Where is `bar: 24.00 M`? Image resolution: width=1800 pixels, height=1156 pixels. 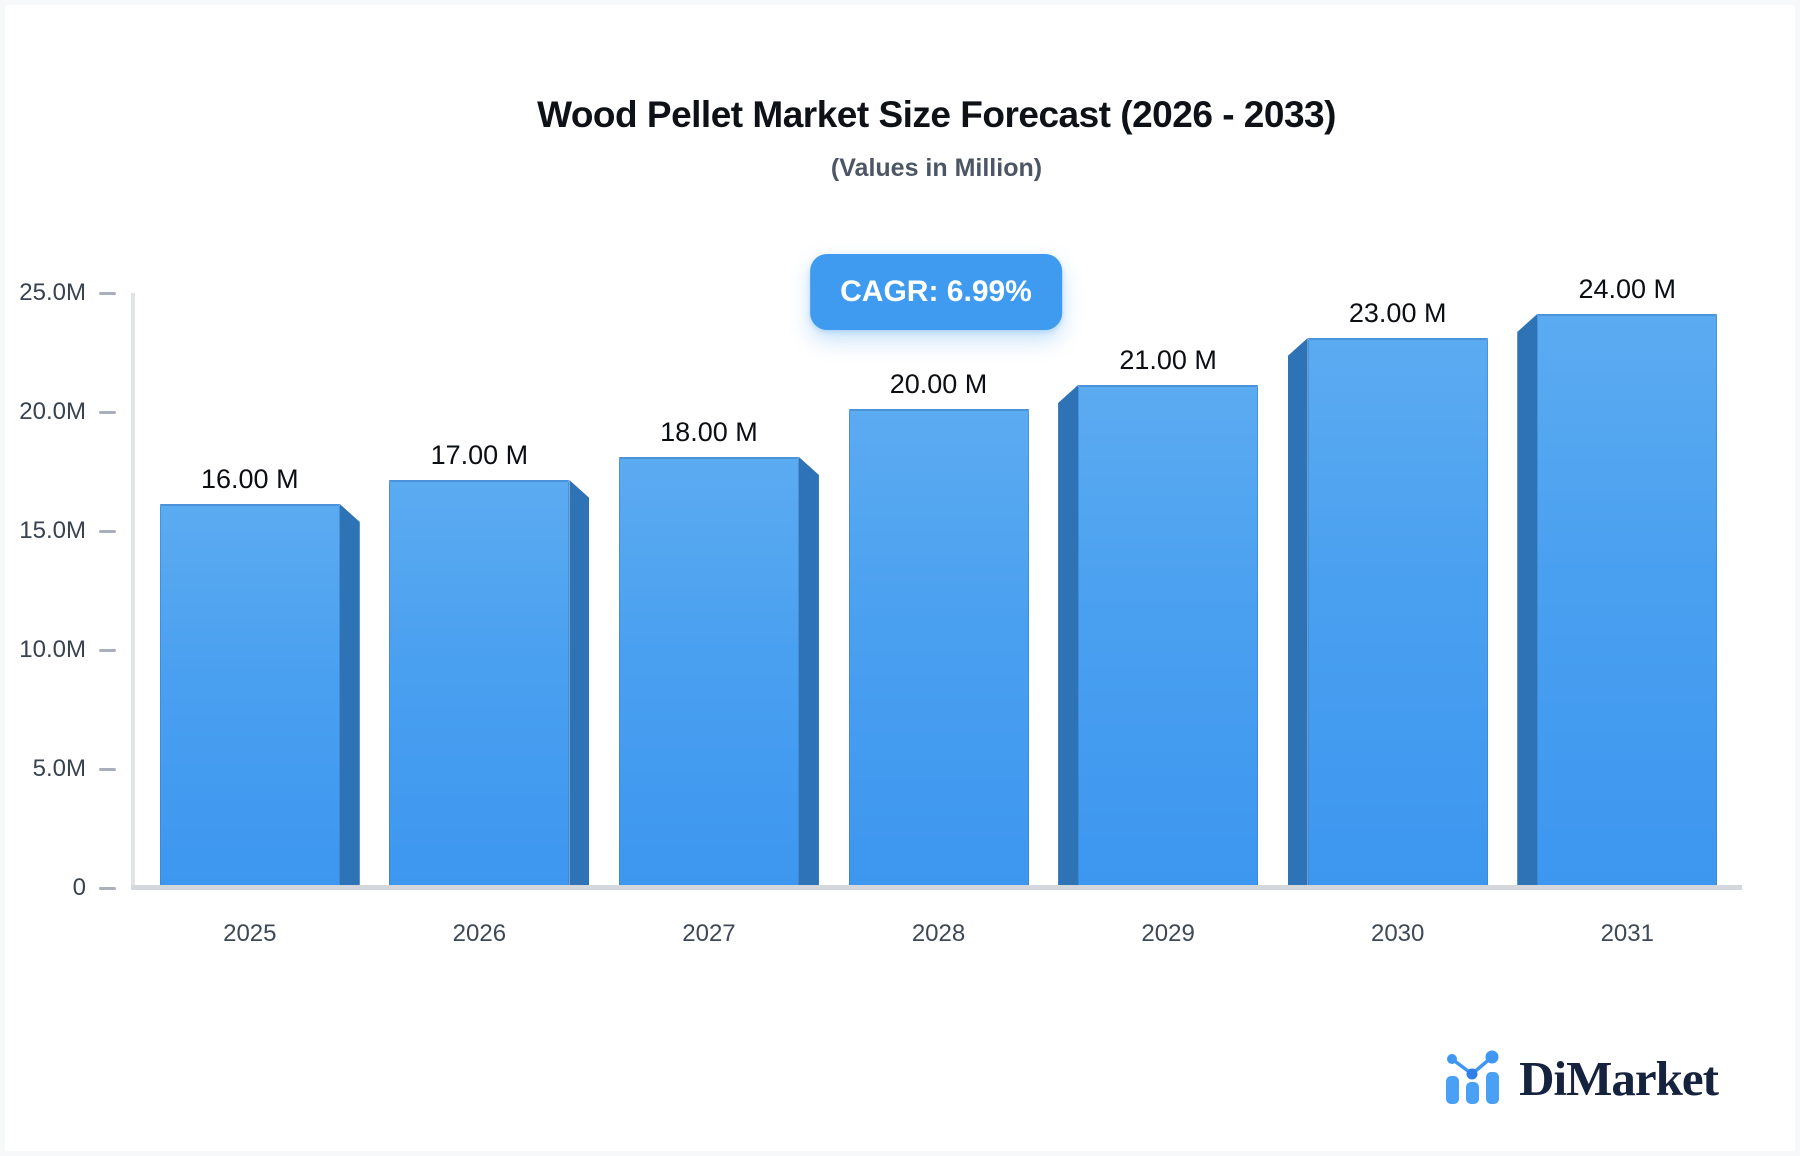 bar: 24.00 M is located at coordinates (1617, 579).